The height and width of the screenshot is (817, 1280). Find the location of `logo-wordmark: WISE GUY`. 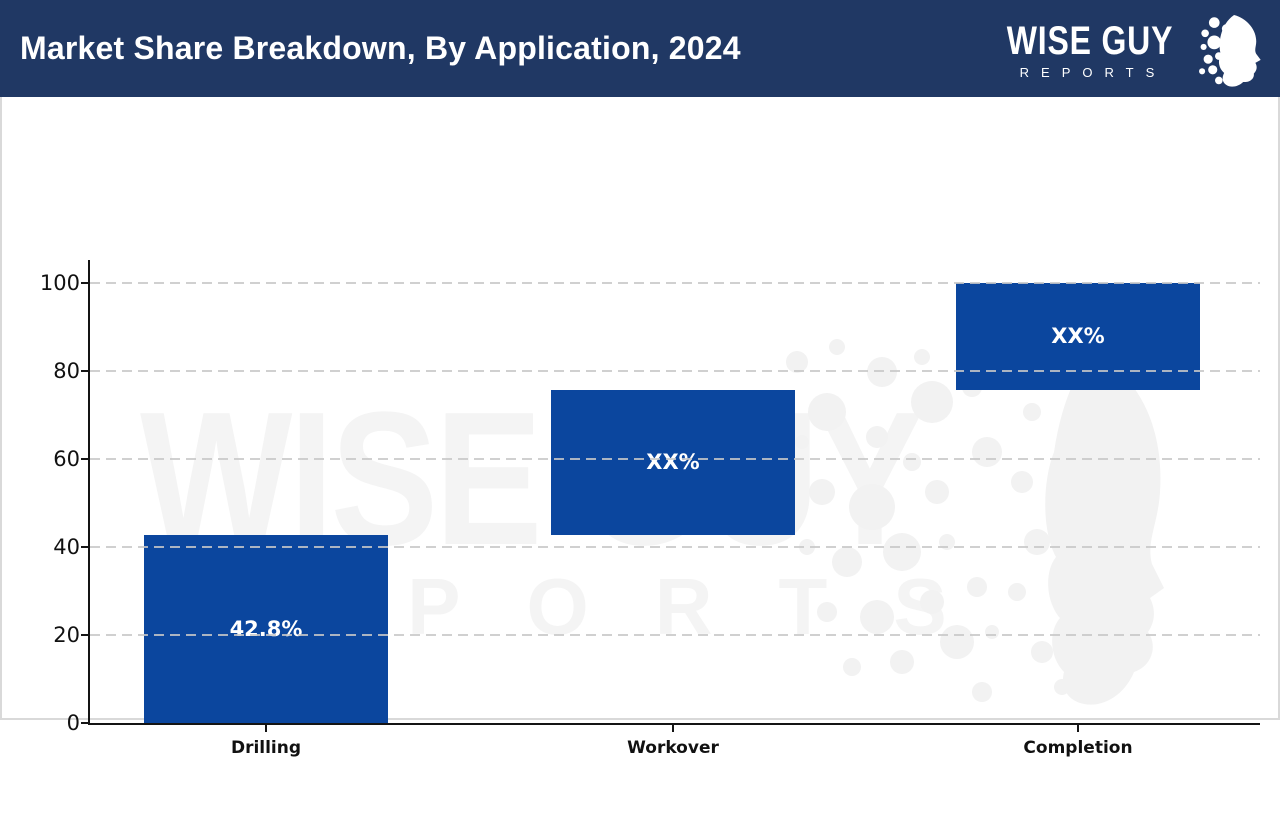

logo-wordmark: WISE GUY is located at coordinates (1090, 40).